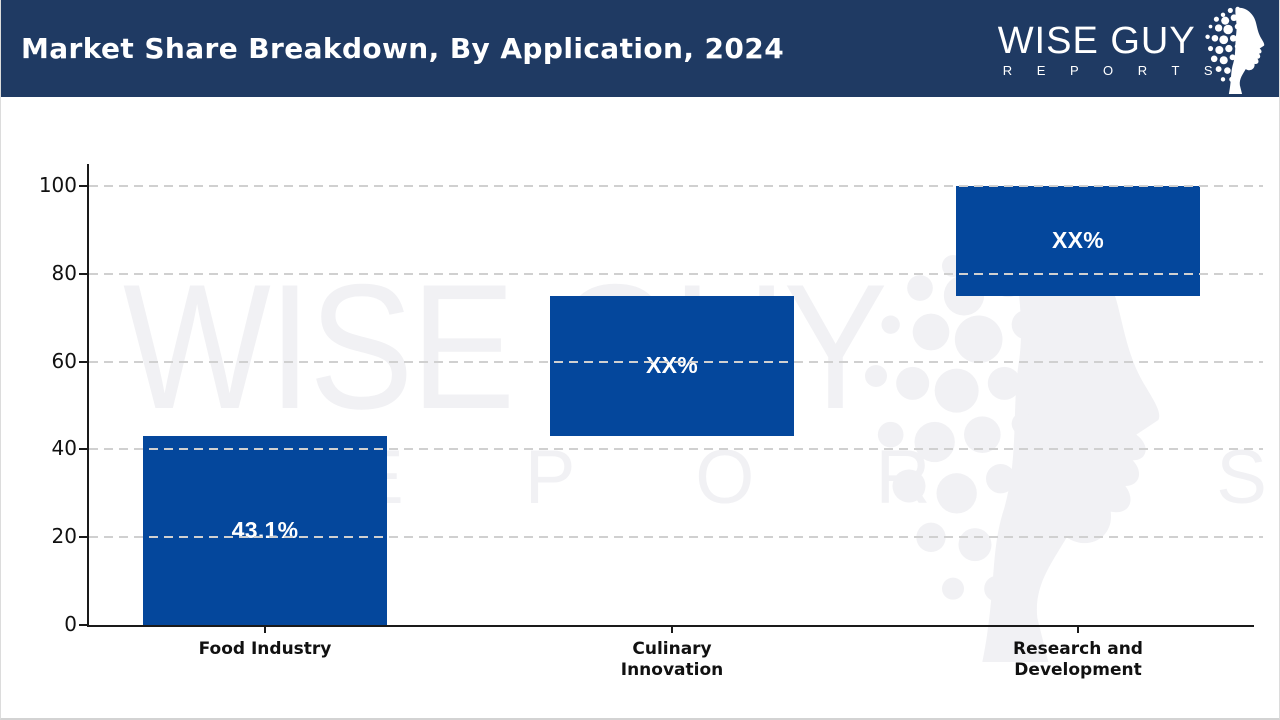 The image size is (1280, 720). Describe the element at coordinates (1096, 41) in the screenshot. I see `logo-wordmark: WISE GUY` at that location.